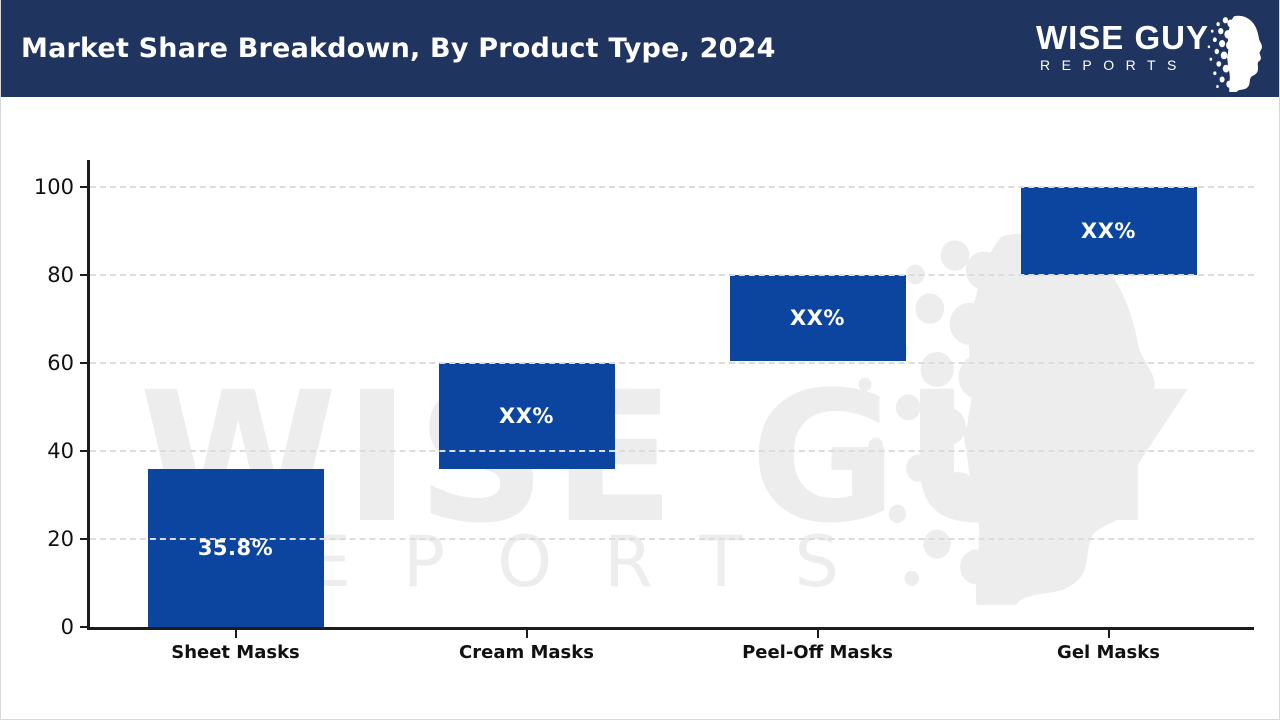 The image size is (1280, 720). Describe the element at coordinates (235, 652) in the screenshot. I see `x-category-label: Sheet Masks` at that location.